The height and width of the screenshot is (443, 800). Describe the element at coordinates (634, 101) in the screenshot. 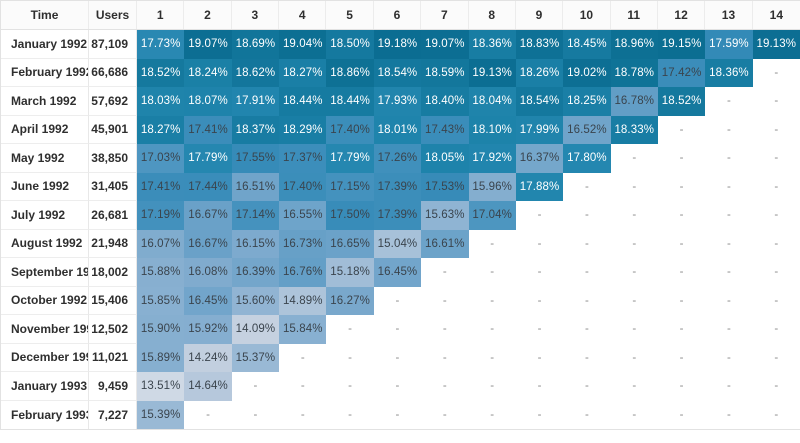

I see `retention-cell: 16.78%` at that location.